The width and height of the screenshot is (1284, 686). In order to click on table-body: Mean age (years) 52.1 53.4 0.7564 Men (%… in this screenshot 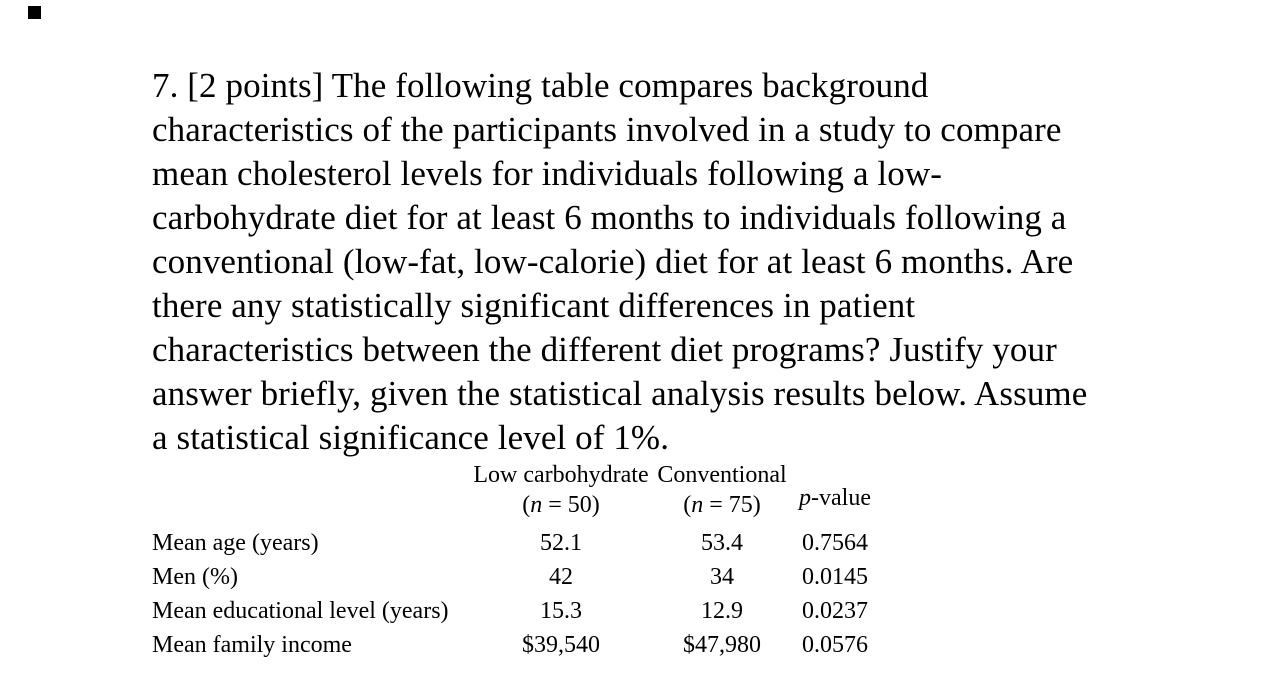, I will do `click(515, 594)`.